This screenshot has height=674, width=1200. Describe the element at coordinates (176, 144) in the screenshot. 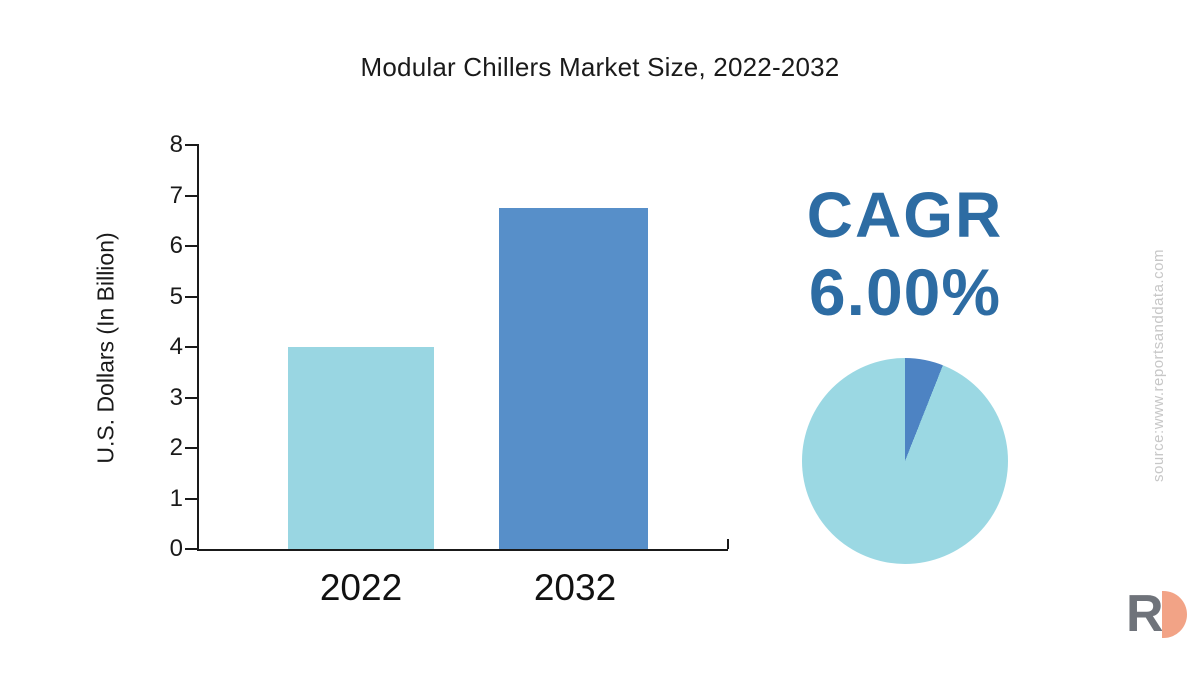

I see `y-axis-tick-label: 8` at that location.